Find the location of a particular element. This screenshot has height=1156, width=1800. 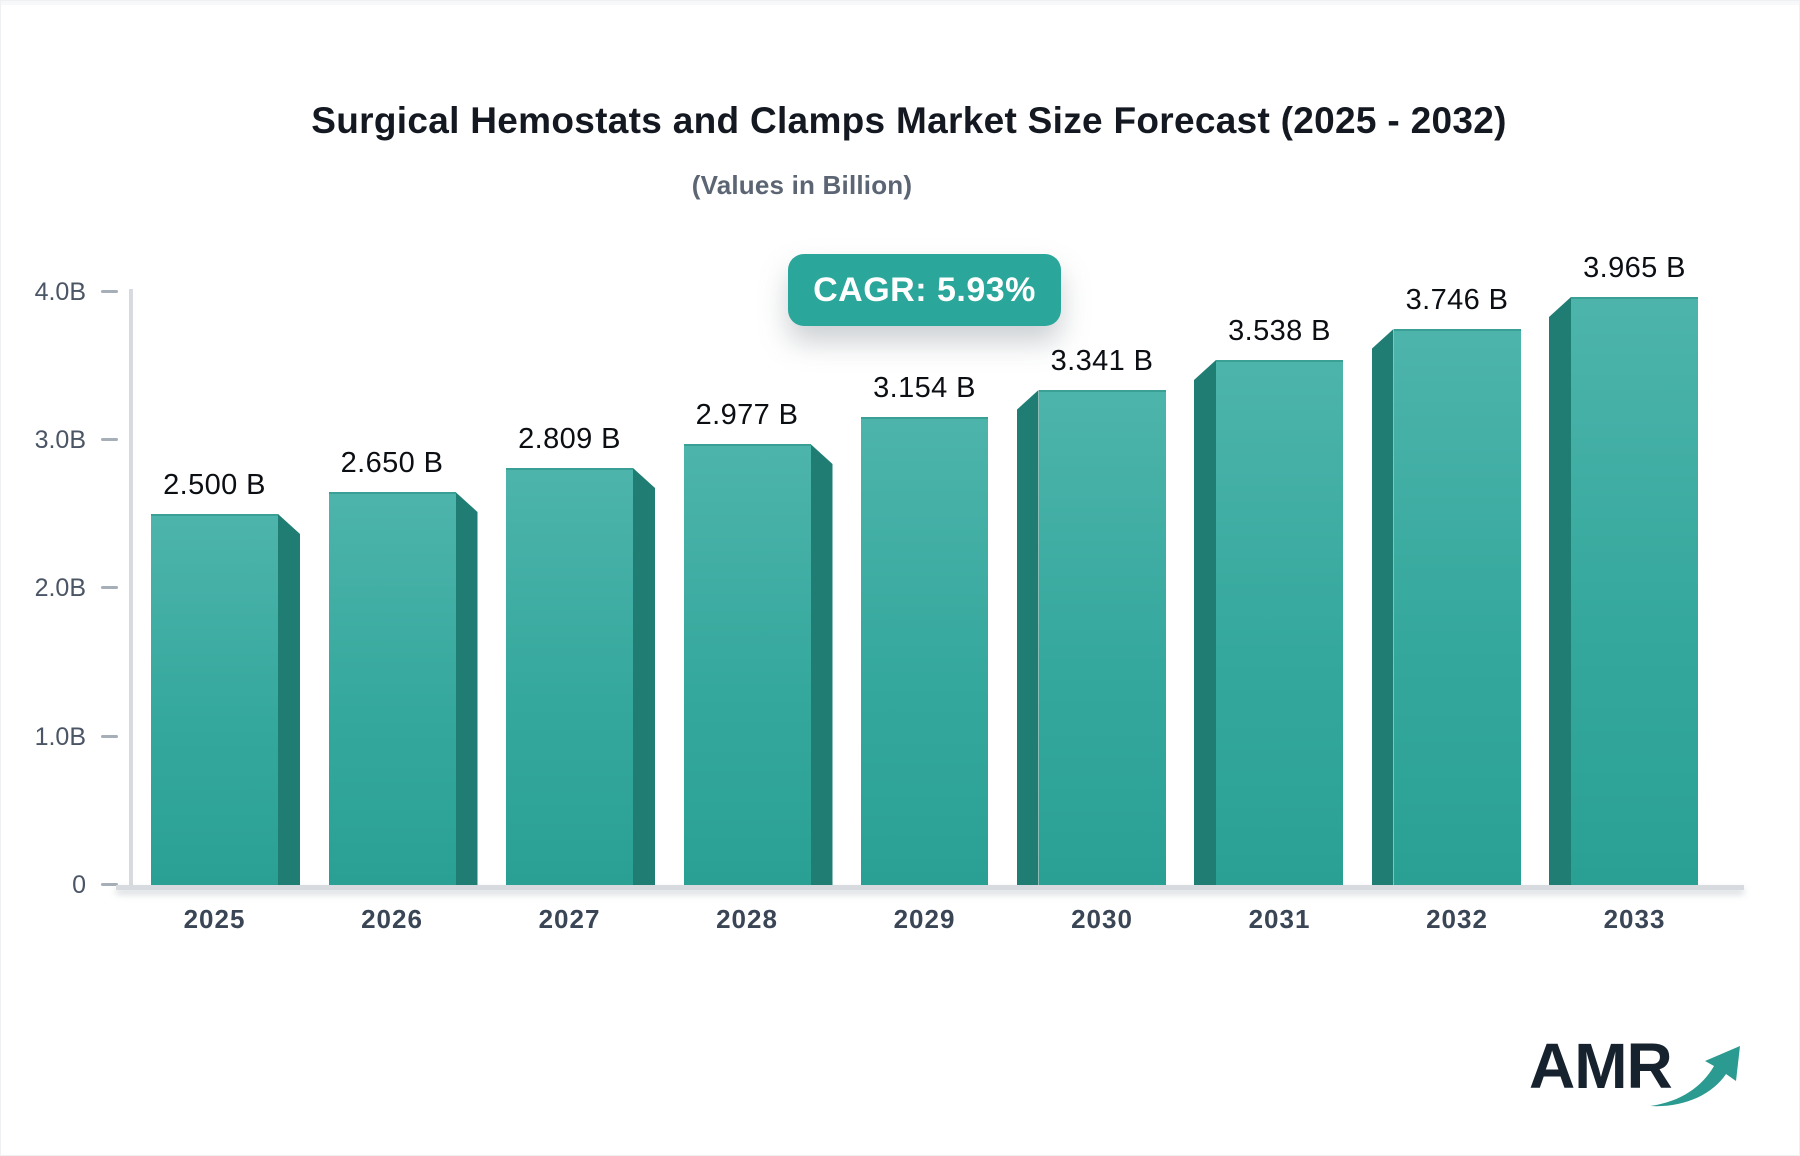

x-axis-label: 2027 is located at coordinates (569, 919).